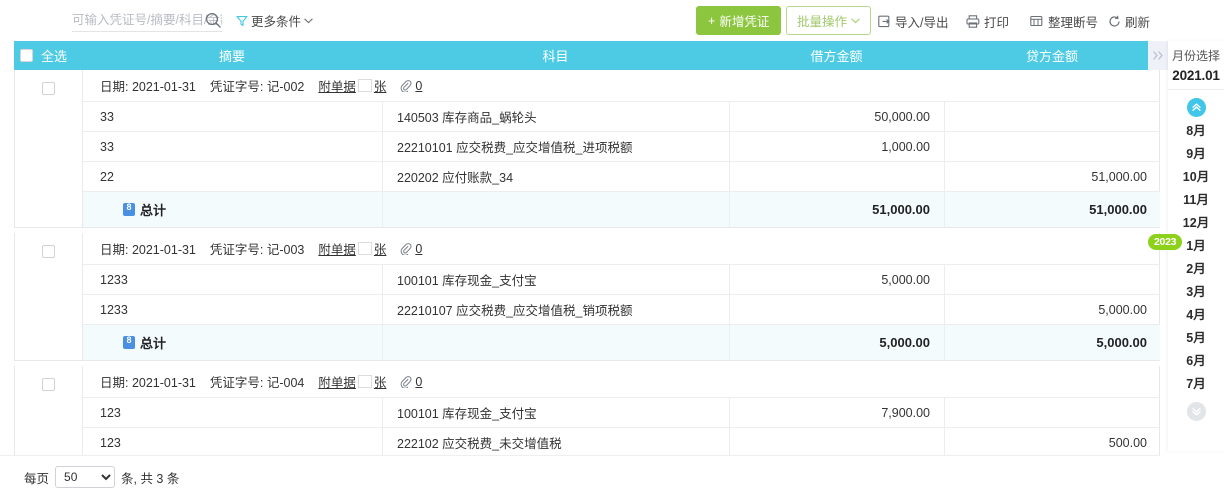 The width and height of the screenshot is (1224, 492). What do you see at coordinates (587, 55) in the screenshot?
I see `table-header-row: 全选 摘要 科目 借方金额 贷方金额` at bounding box center [587, 55].